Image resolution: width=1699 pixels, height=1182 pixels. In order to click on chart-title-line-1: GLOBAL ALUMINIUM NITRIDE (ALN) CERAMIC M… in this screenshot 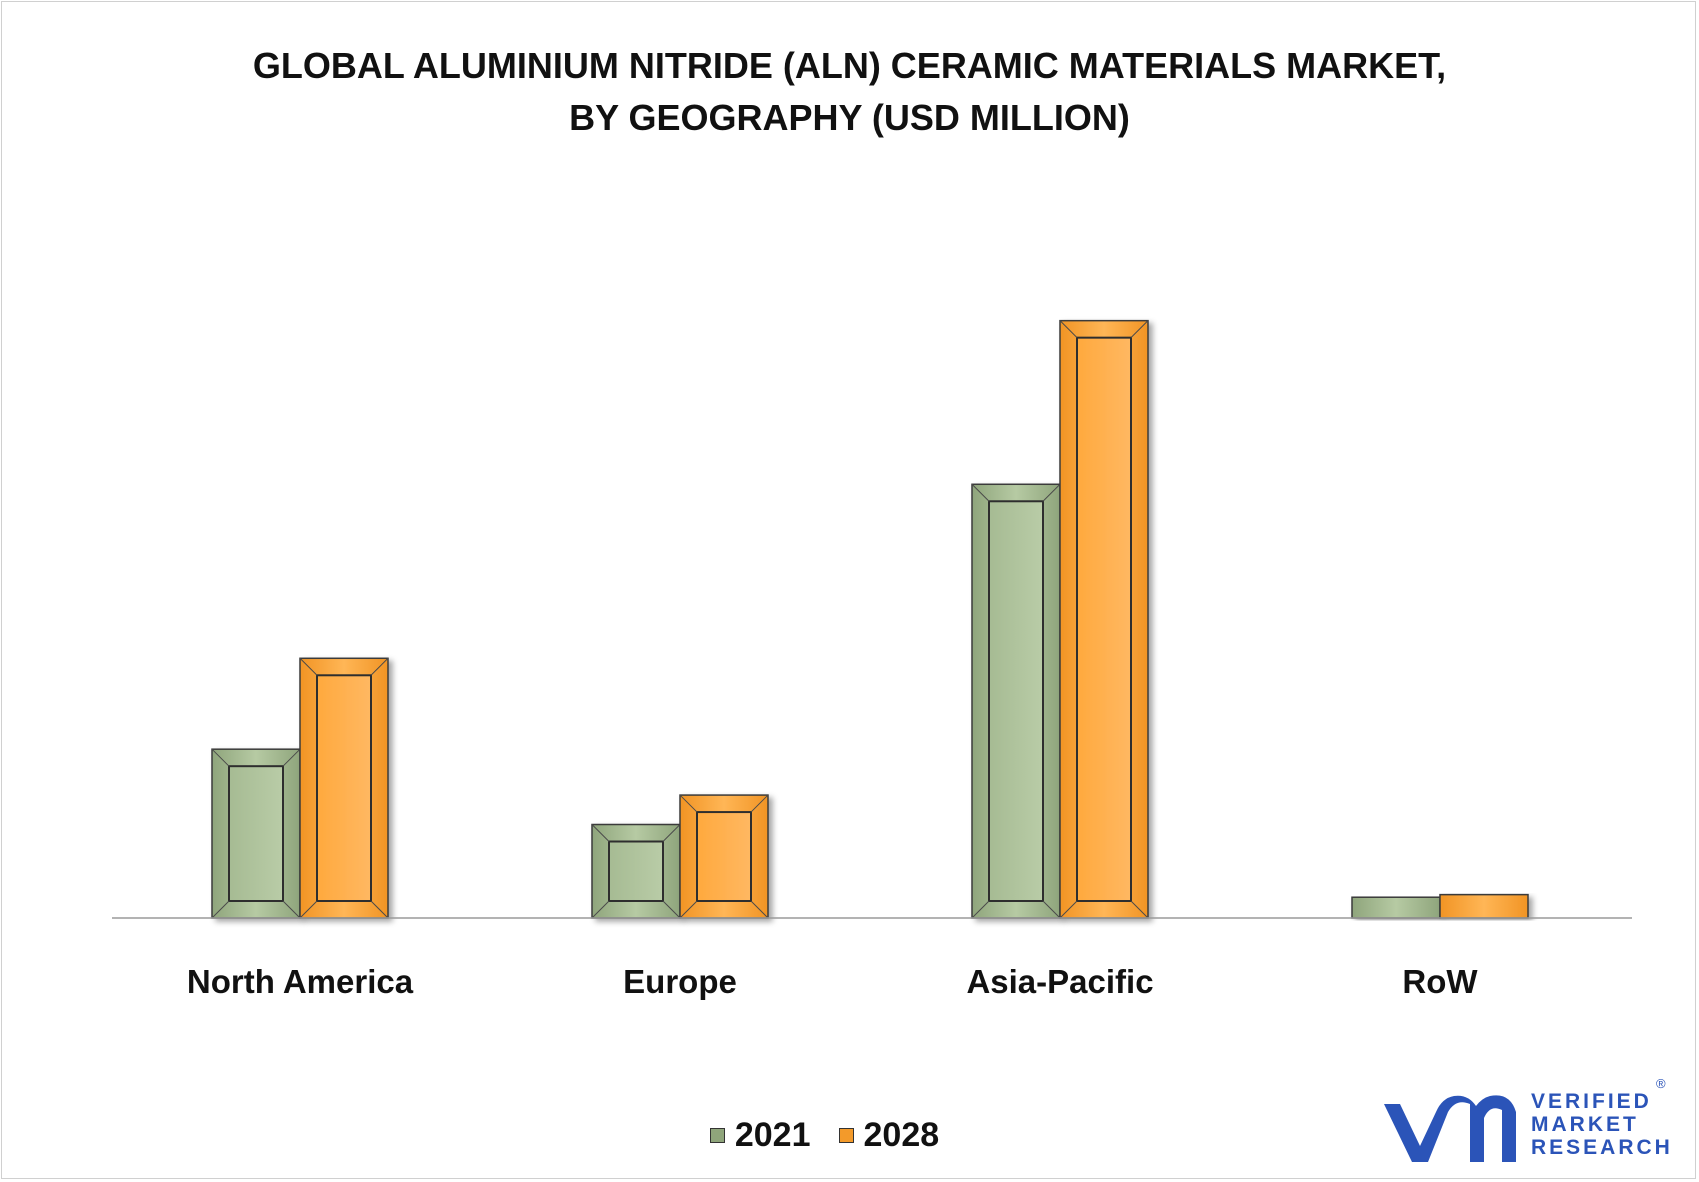, I will do `click(849, 65)`.